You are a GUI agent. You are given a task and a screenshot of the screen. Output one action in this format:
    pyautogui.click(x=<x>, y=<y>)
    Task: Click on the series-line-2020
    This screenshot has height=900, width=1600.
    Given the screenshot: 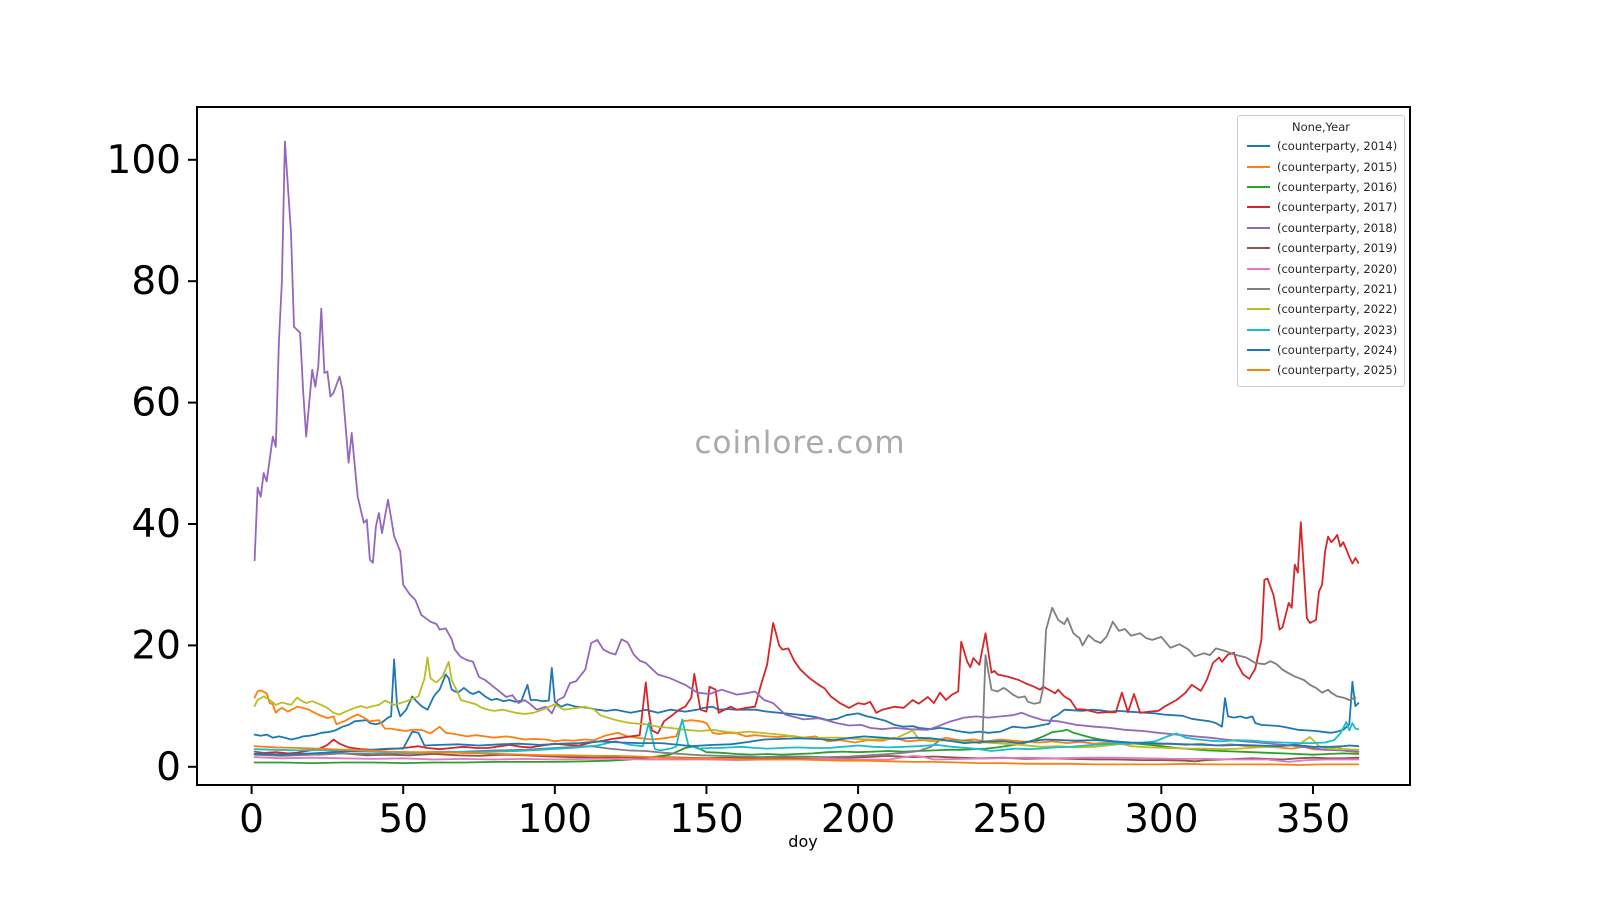 What is the action you would take?
    pyautogui.click(x=806, y=759)
    